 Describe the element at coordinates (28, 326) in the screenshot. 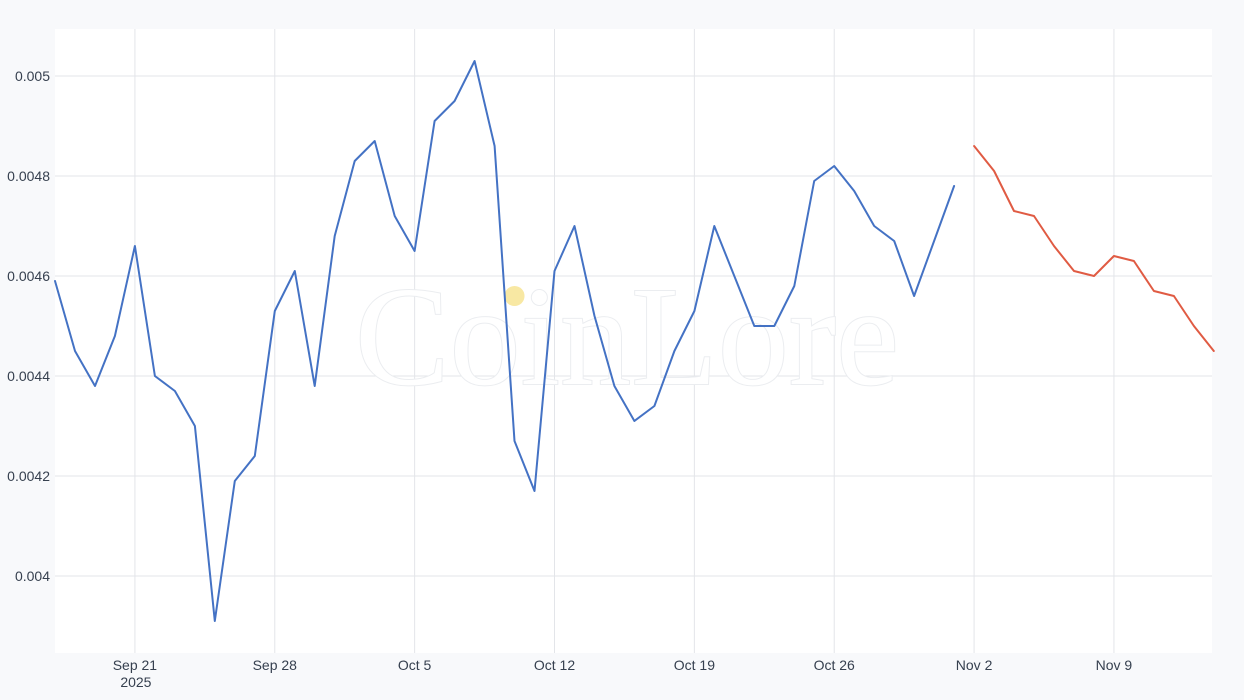

I see `y-axis-labels: 0.004 0.0042 0.0044 0.0046 0.0048 0.005` at that location.